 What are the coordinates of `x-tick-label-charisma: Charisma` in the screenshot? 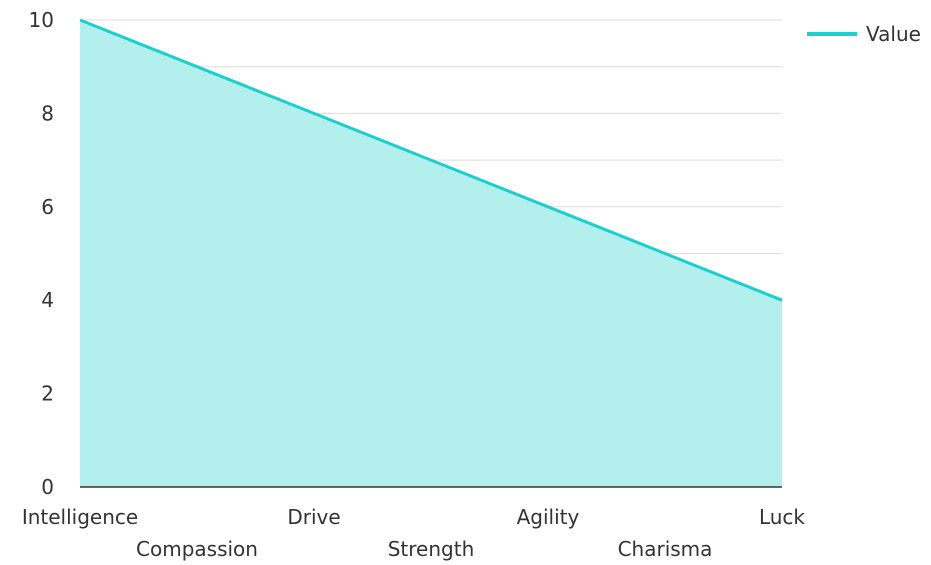 It's located at (665, 549).